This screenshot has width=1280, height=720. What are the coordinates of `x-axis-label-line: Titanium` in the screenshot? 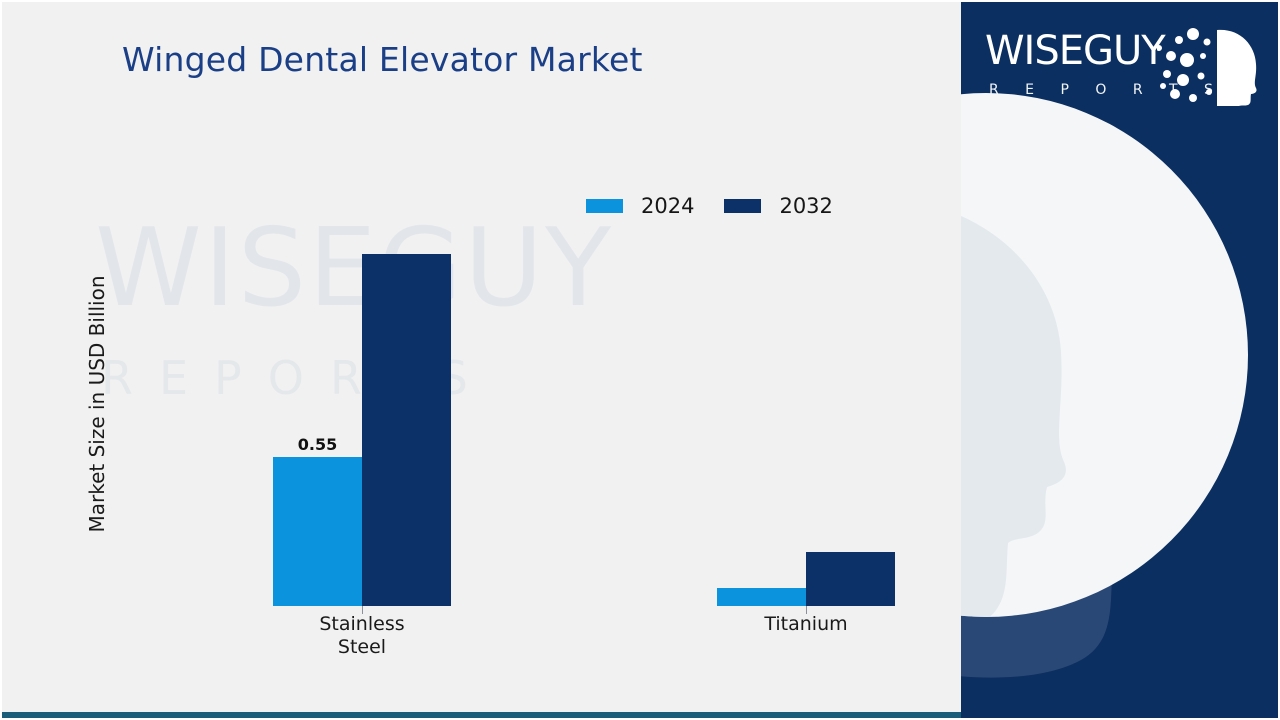 It's located at (806, 624).